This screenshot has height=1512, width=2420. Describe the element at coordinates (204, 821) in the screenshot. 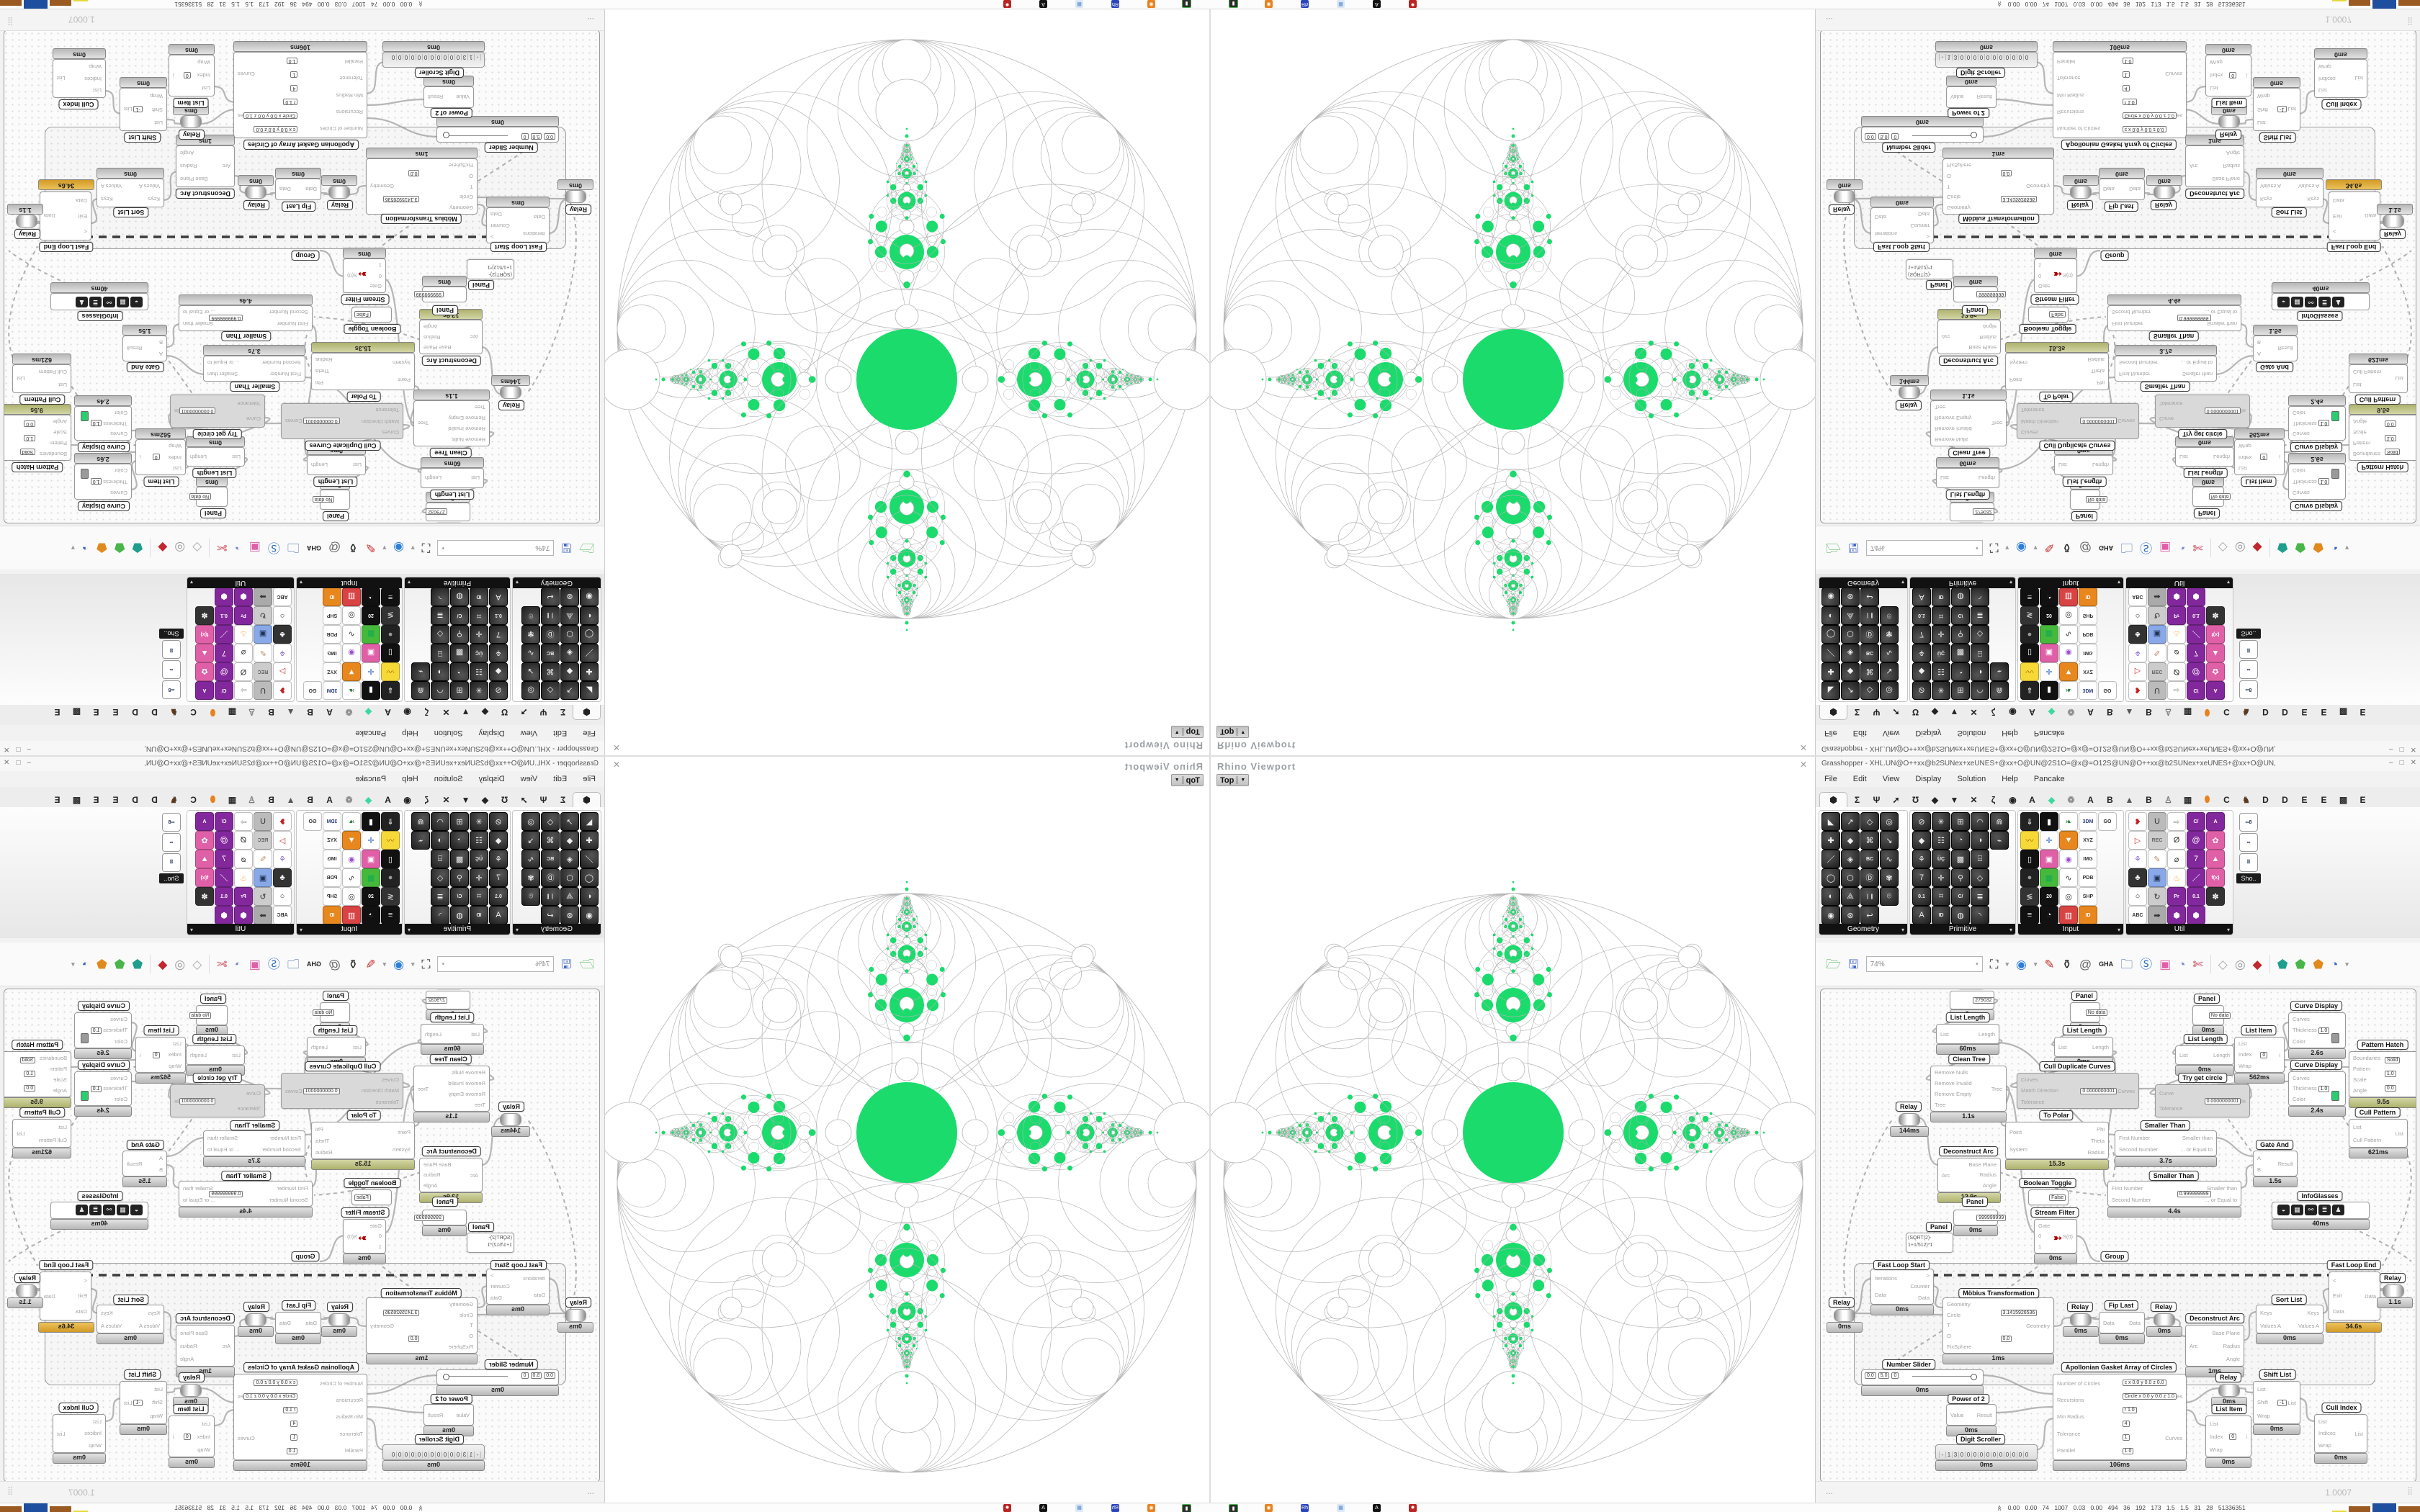

I see `panel-icon: A` at that location.